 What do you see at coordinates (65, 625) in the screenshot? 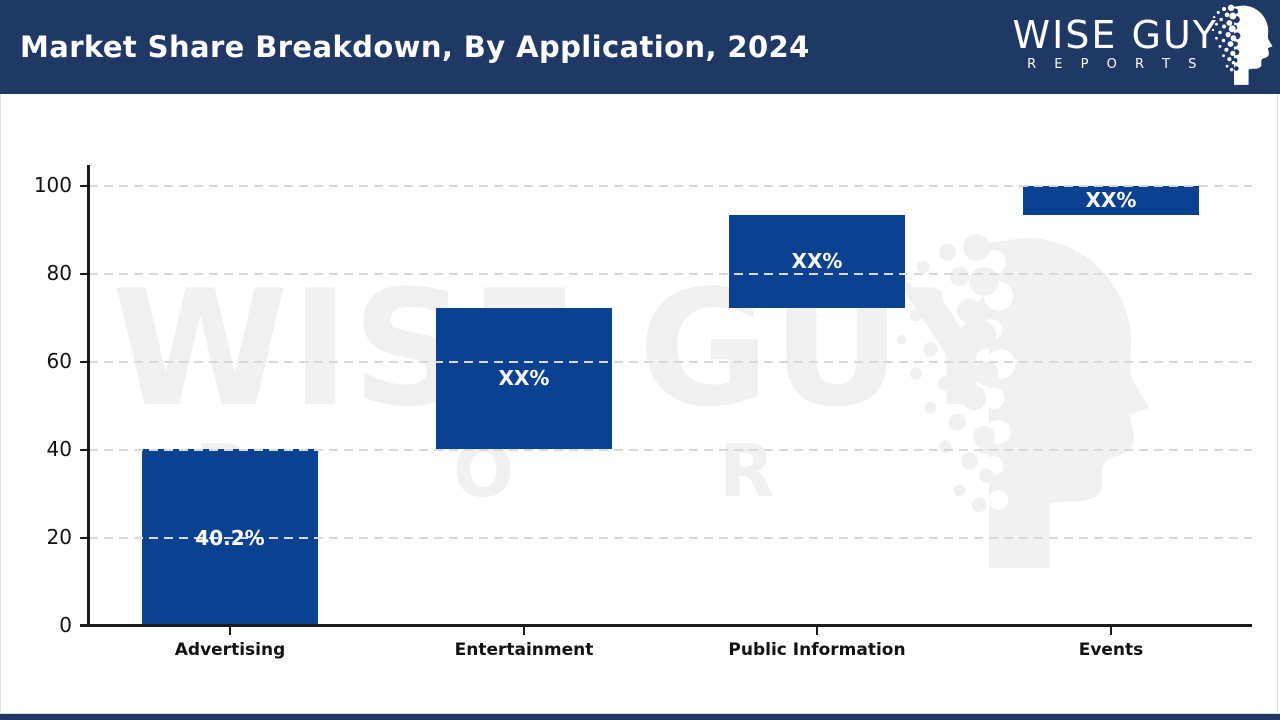
I see `y-tick-label: 0` at bounding box center [65, 625].